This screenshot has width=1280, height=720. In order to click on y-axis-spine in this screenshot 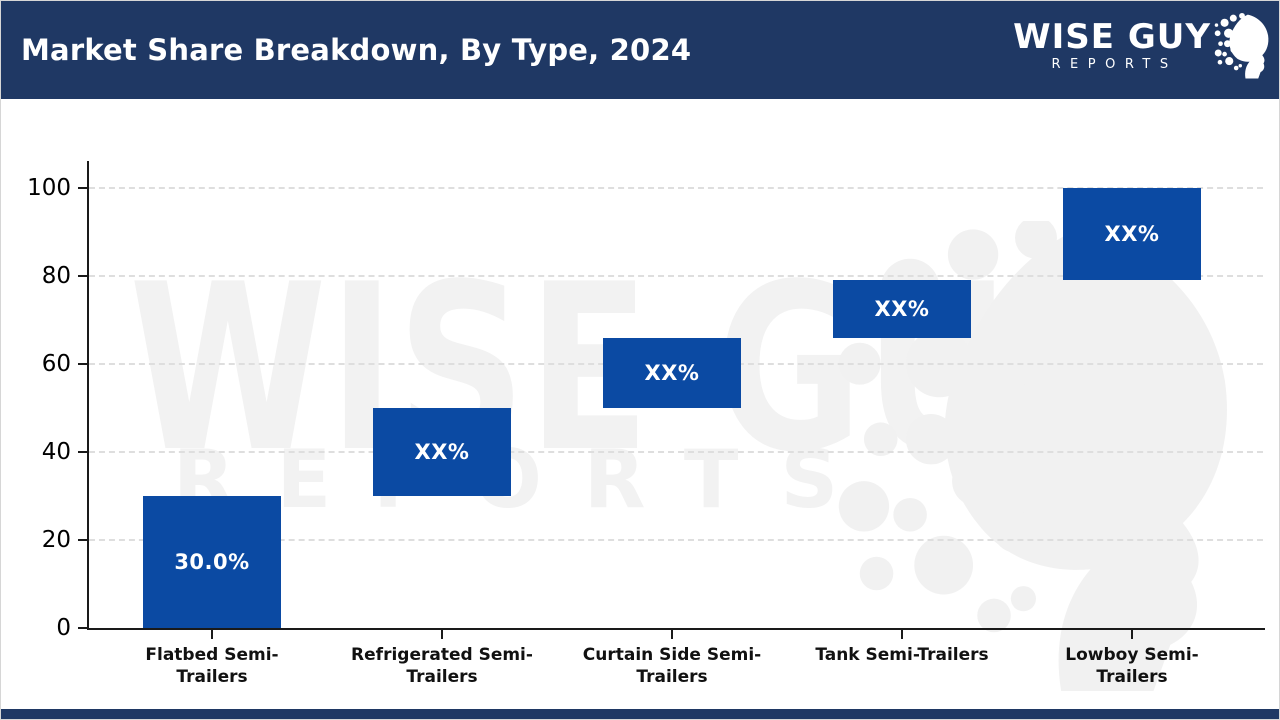, I will do `click(88, 395)`.